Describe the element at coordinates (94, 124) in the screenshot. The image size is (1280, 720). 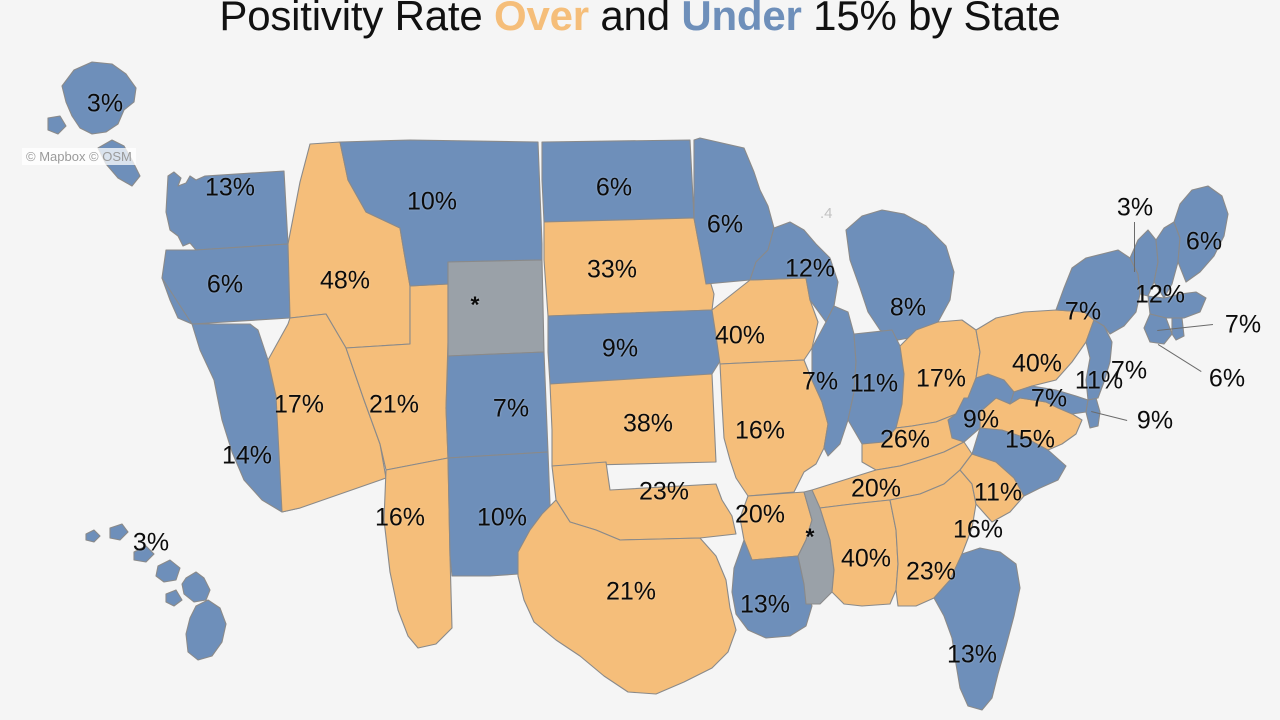
I see `state-ak: Alaska: 3%` at that location.